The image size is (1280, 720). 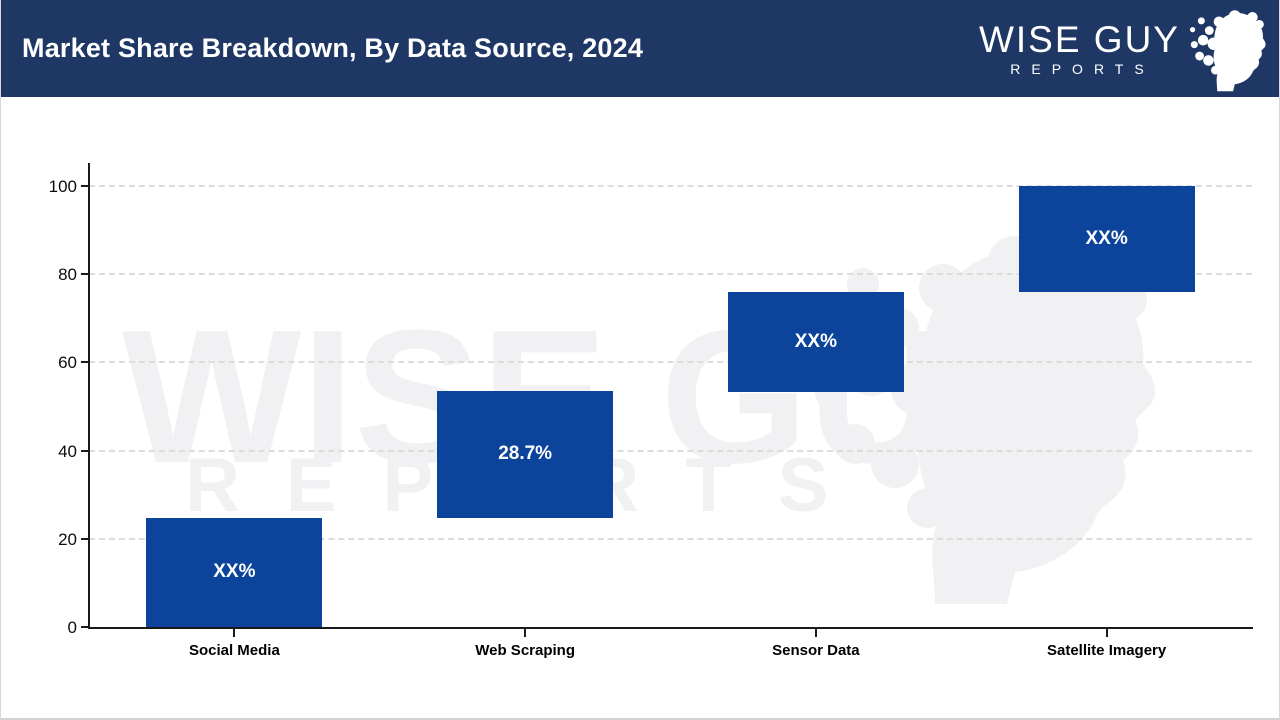 What do you see at coordinates (89, 396) in the screenshot?
I see `y-axis-spine` at bounding box center [89, 396].